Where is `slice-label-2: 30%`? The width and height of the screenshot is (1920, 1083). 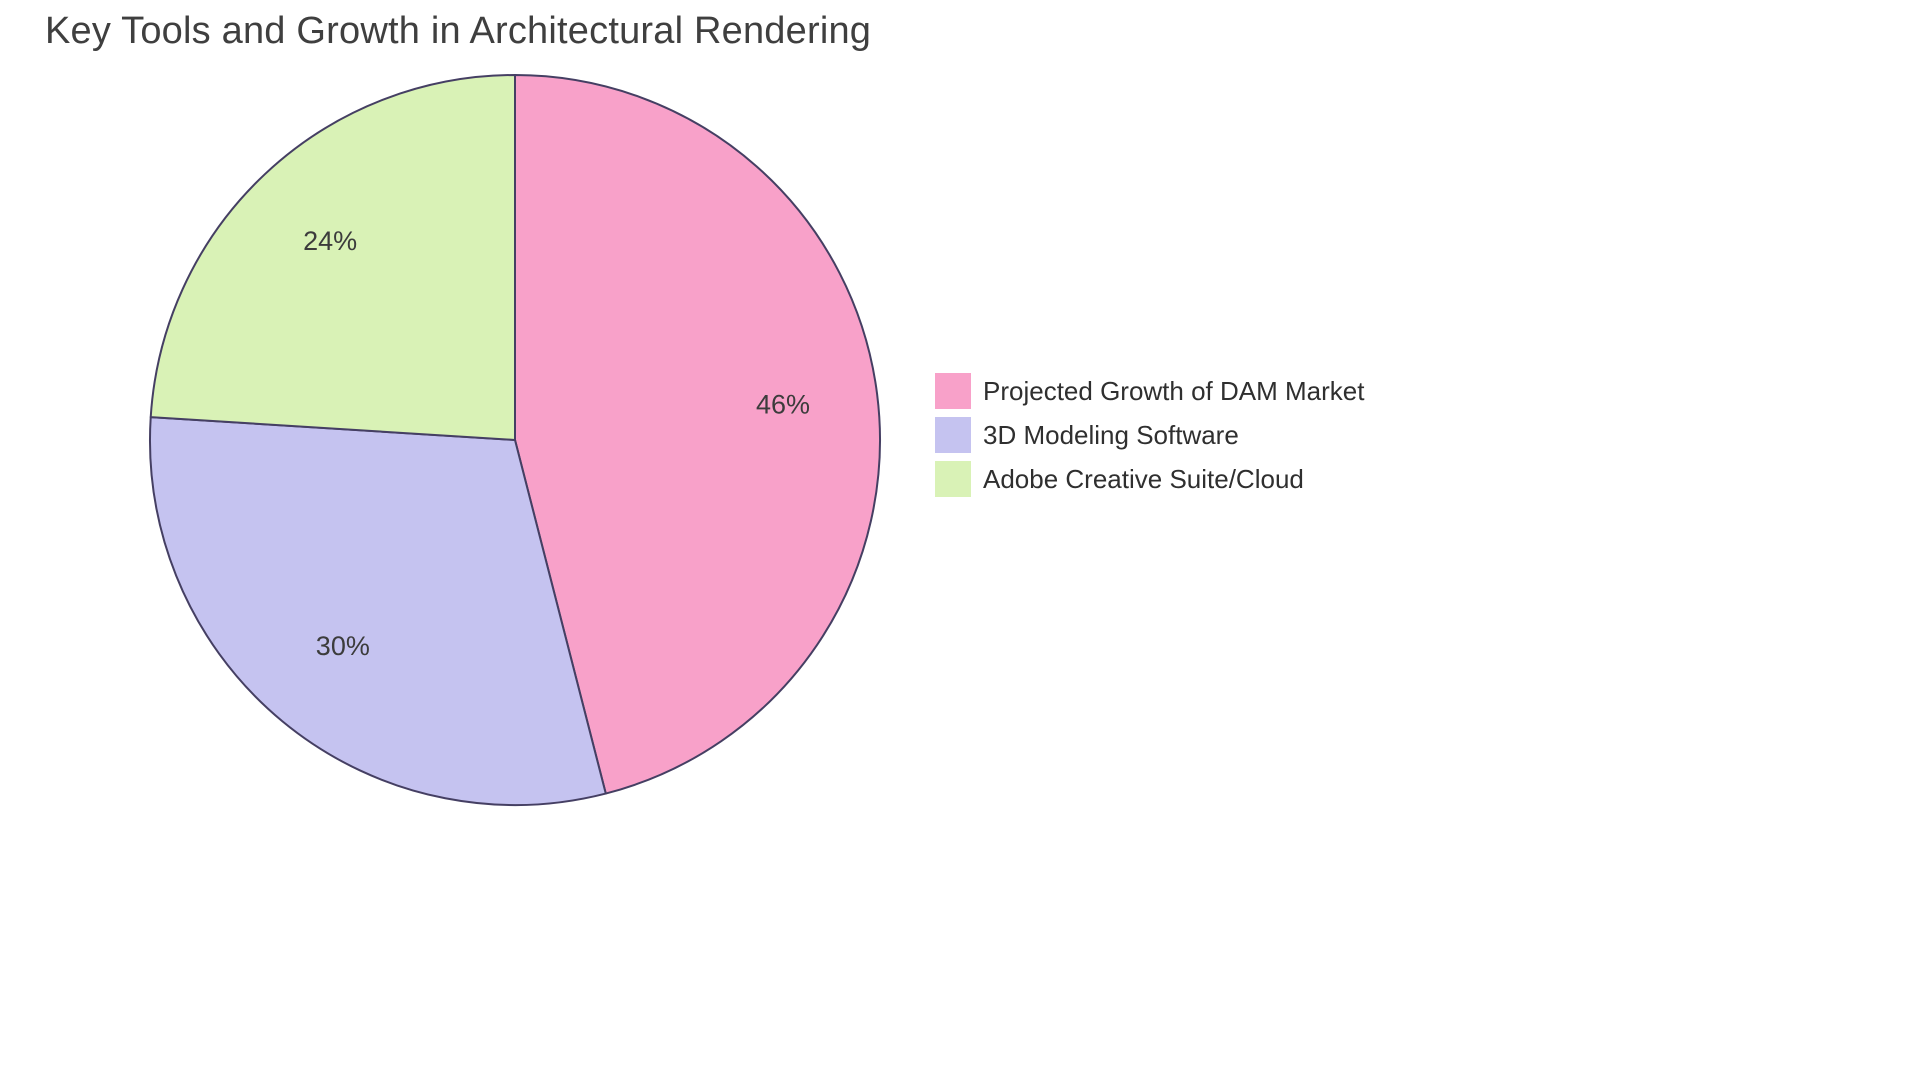 slice-label-2: 30% is located at coordinates (343, 646).